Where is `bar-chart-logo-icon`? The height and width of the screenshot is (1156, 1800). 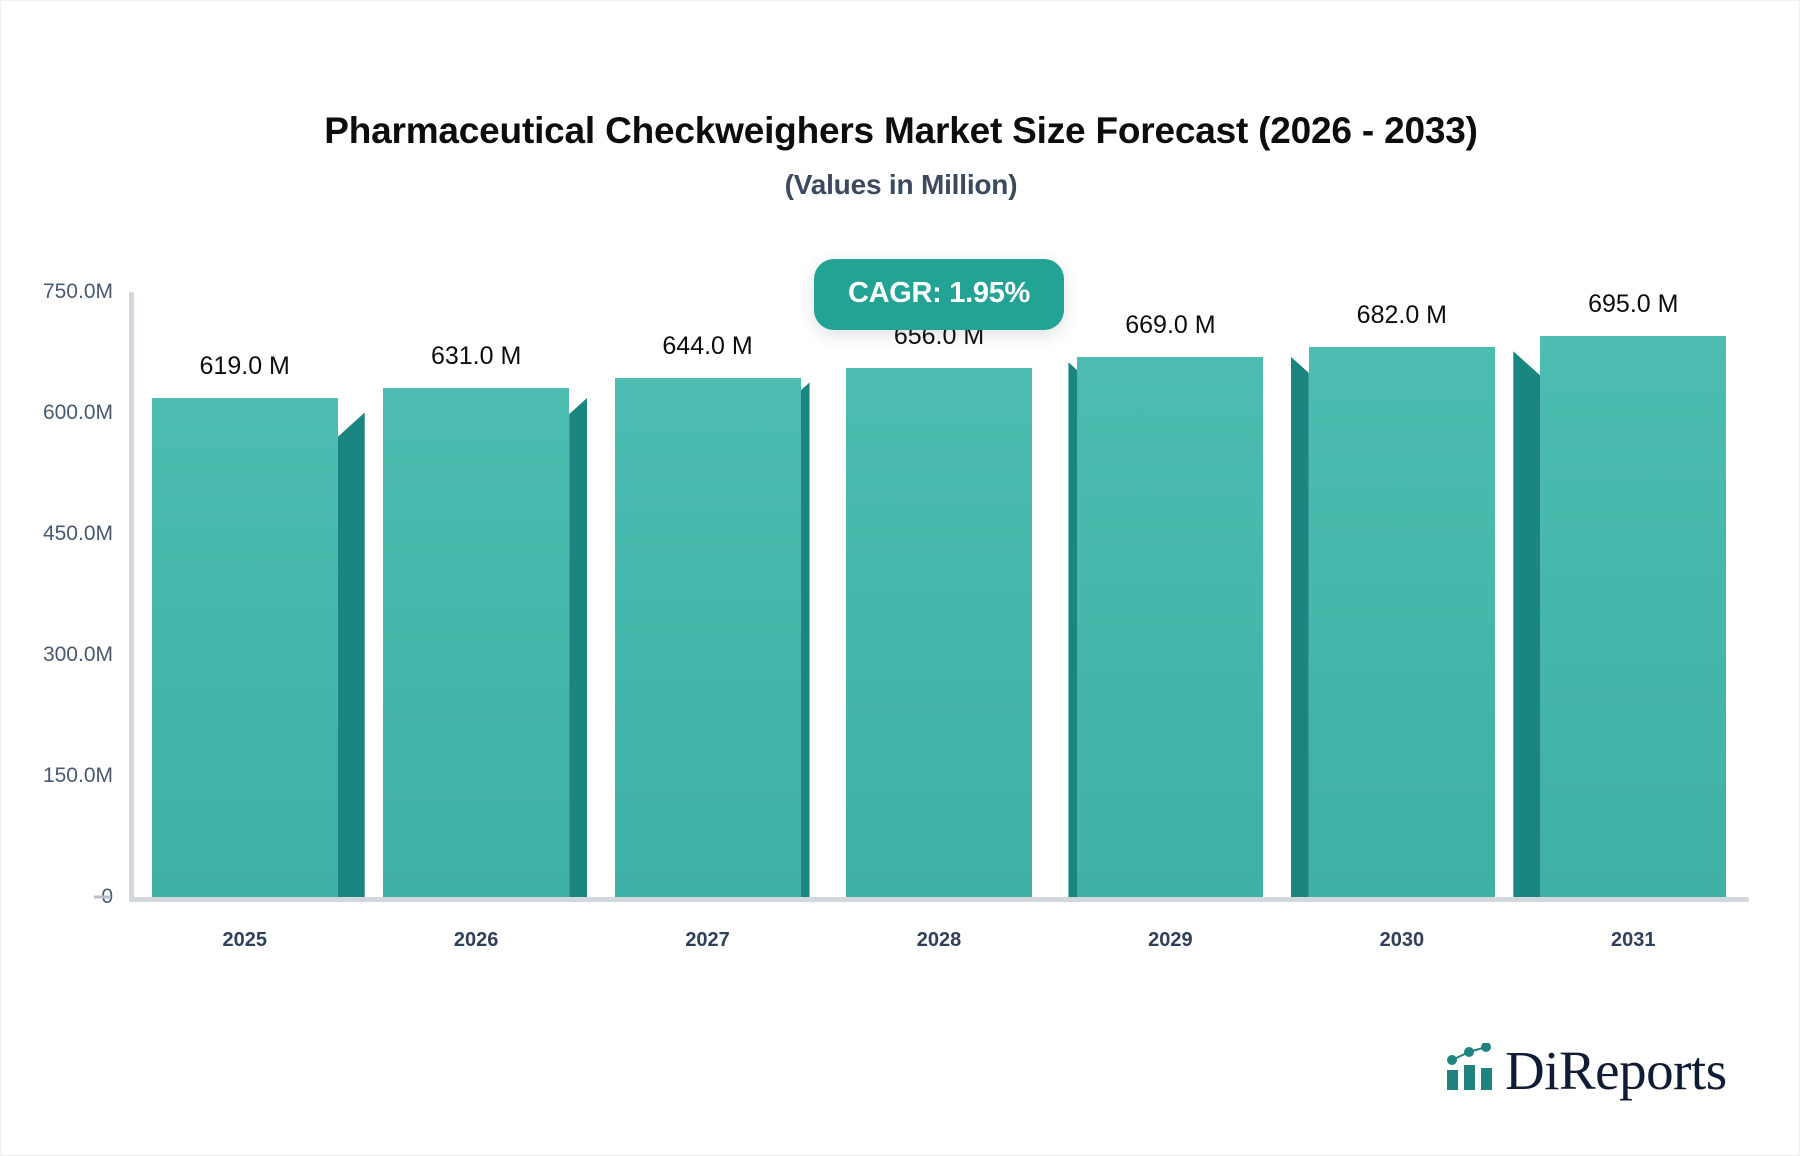
bar-chart-logo-icon is located at coordinates (1470, 1070).